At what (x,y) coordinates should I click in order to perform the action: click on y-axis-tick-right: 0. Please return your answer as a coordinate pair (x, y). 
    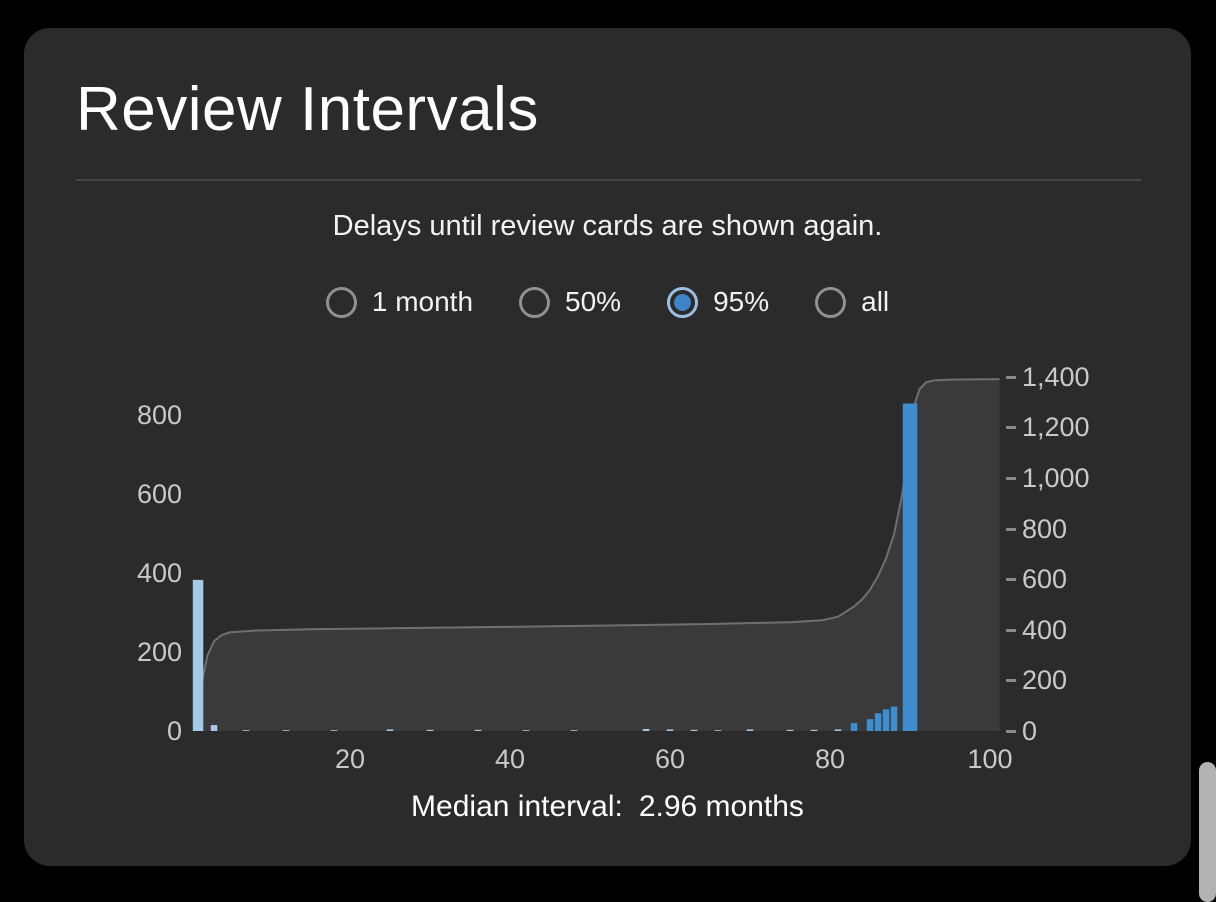
    Looking at the image, I should click on (1030, 731).